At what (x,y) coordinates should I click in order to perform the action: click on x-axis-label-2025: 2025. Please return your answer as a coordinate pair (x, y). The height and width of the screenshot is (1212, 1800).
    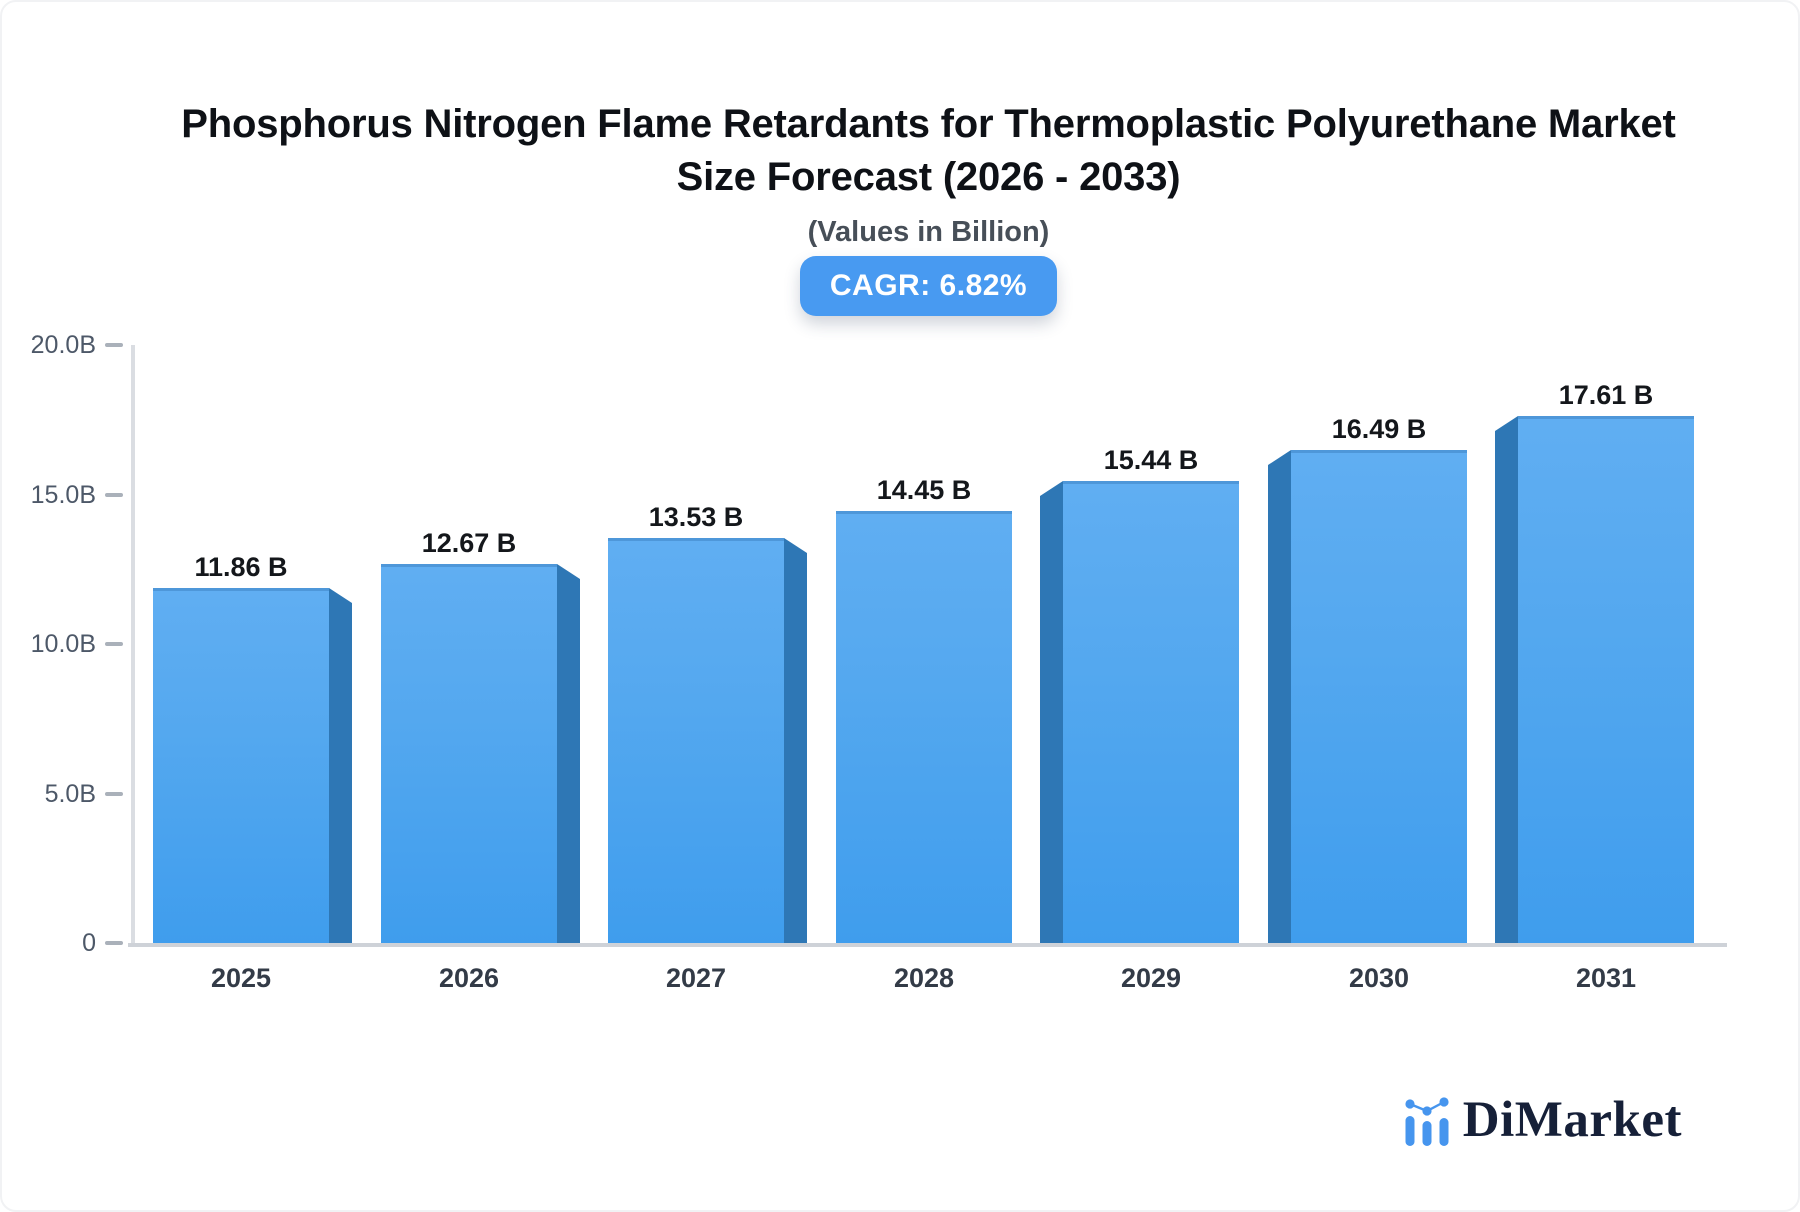
    Looking at the image, I should click on (241, 978).